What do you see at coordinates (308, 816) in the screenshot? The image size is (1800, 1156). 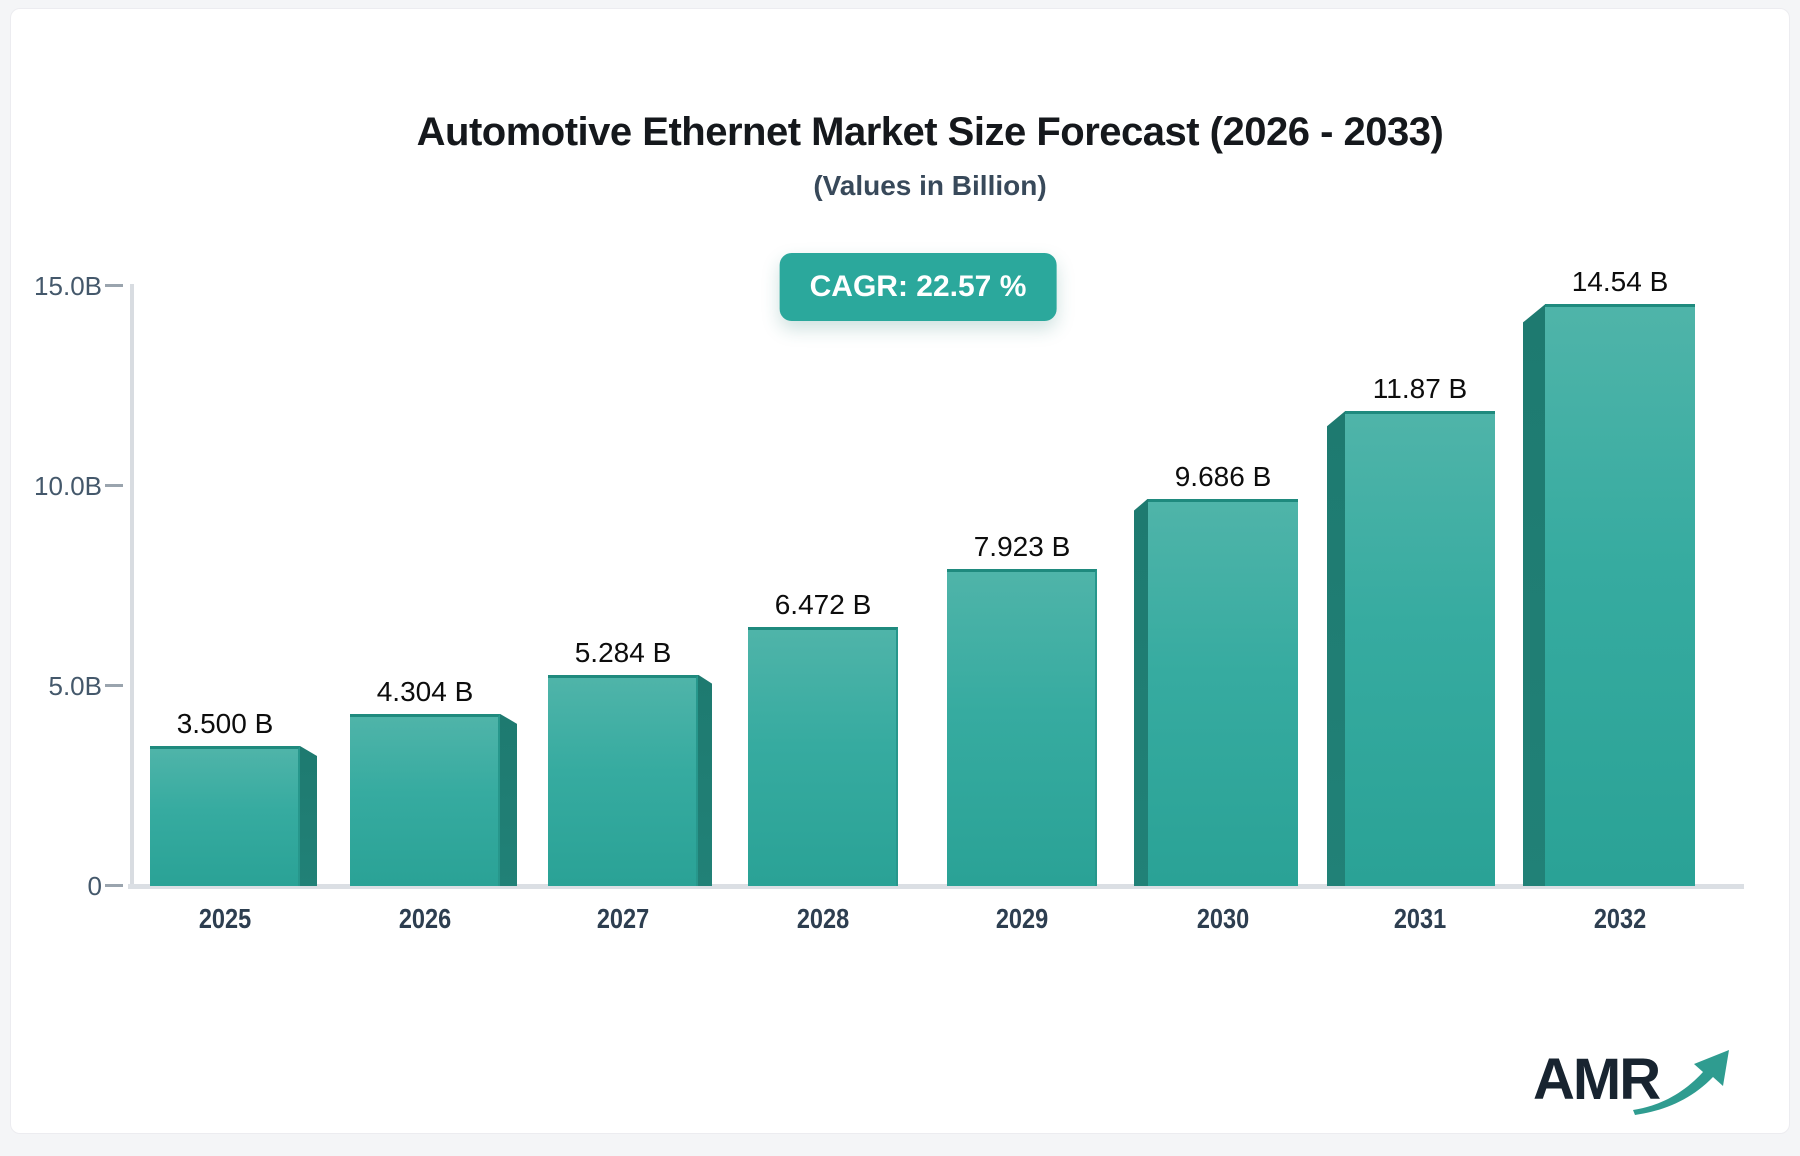 I see `bar-side-shadow-2025` at bounding box center [308, 816].